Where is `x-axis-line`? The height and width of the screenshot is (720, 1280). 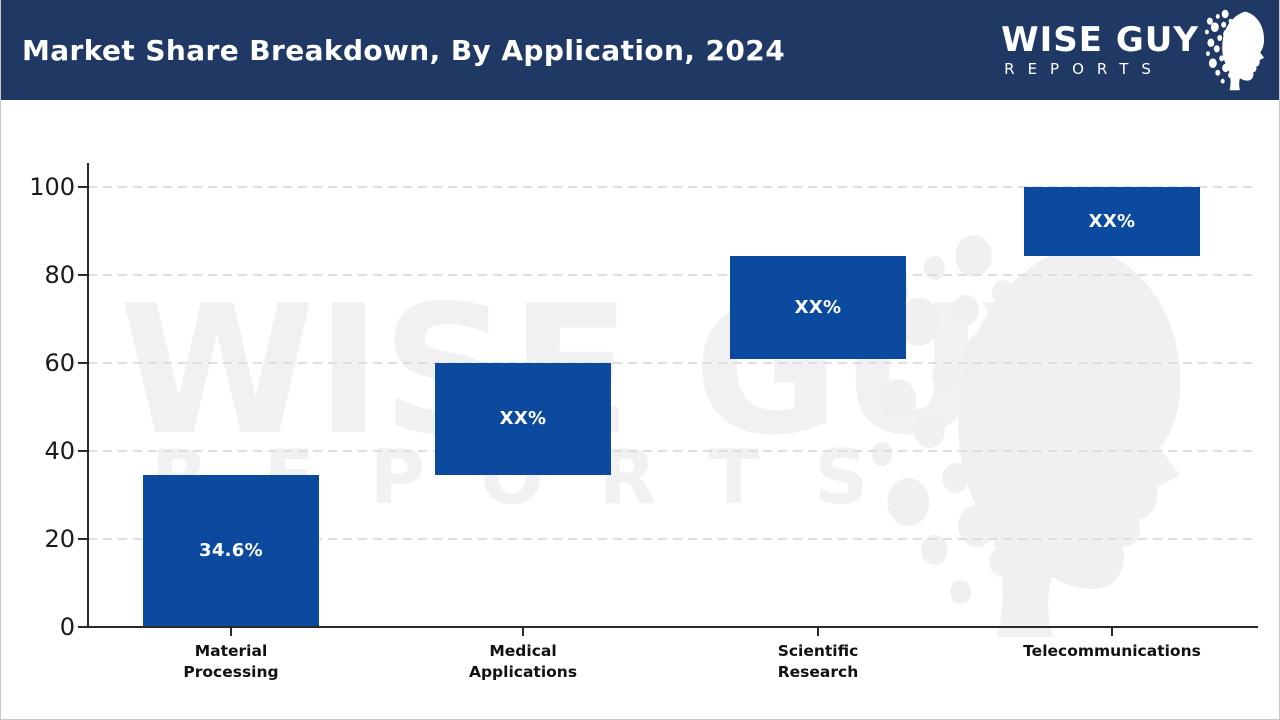 x-axis-line is located at coordinates (672, 627).